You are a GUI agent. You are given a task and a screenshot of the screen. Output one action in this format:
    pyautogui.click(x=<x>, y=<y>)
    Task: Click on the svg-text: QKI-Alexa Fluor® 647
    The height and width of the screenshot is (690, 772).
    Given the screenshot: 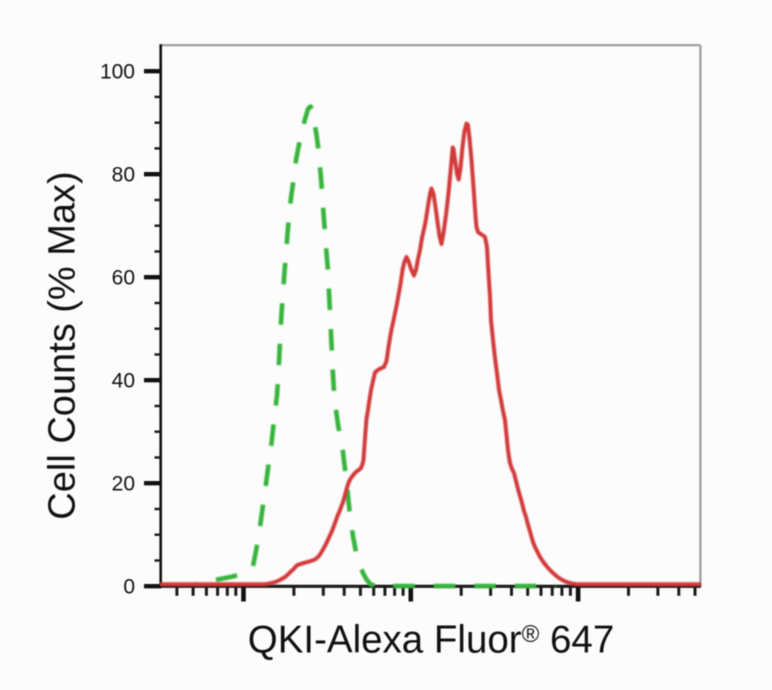 What is the action you would take?
    pyautogui.click(x=431, y=640)
    